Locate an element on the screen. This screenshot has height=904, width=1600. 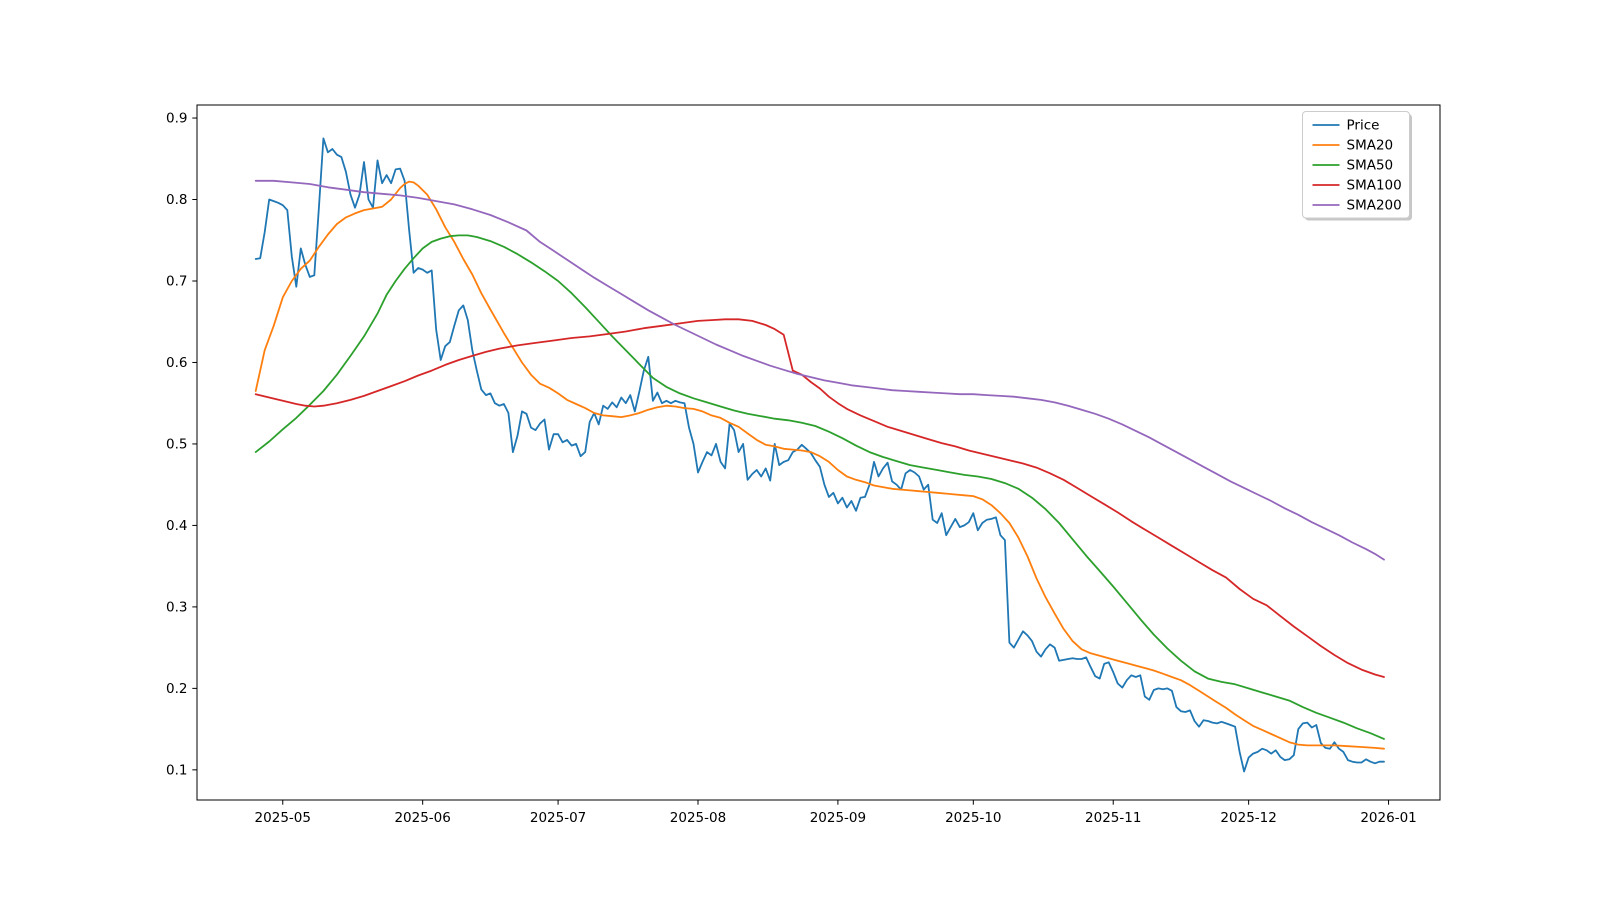
y-tick-label: 0.4 is located at coordinates (176, 526).